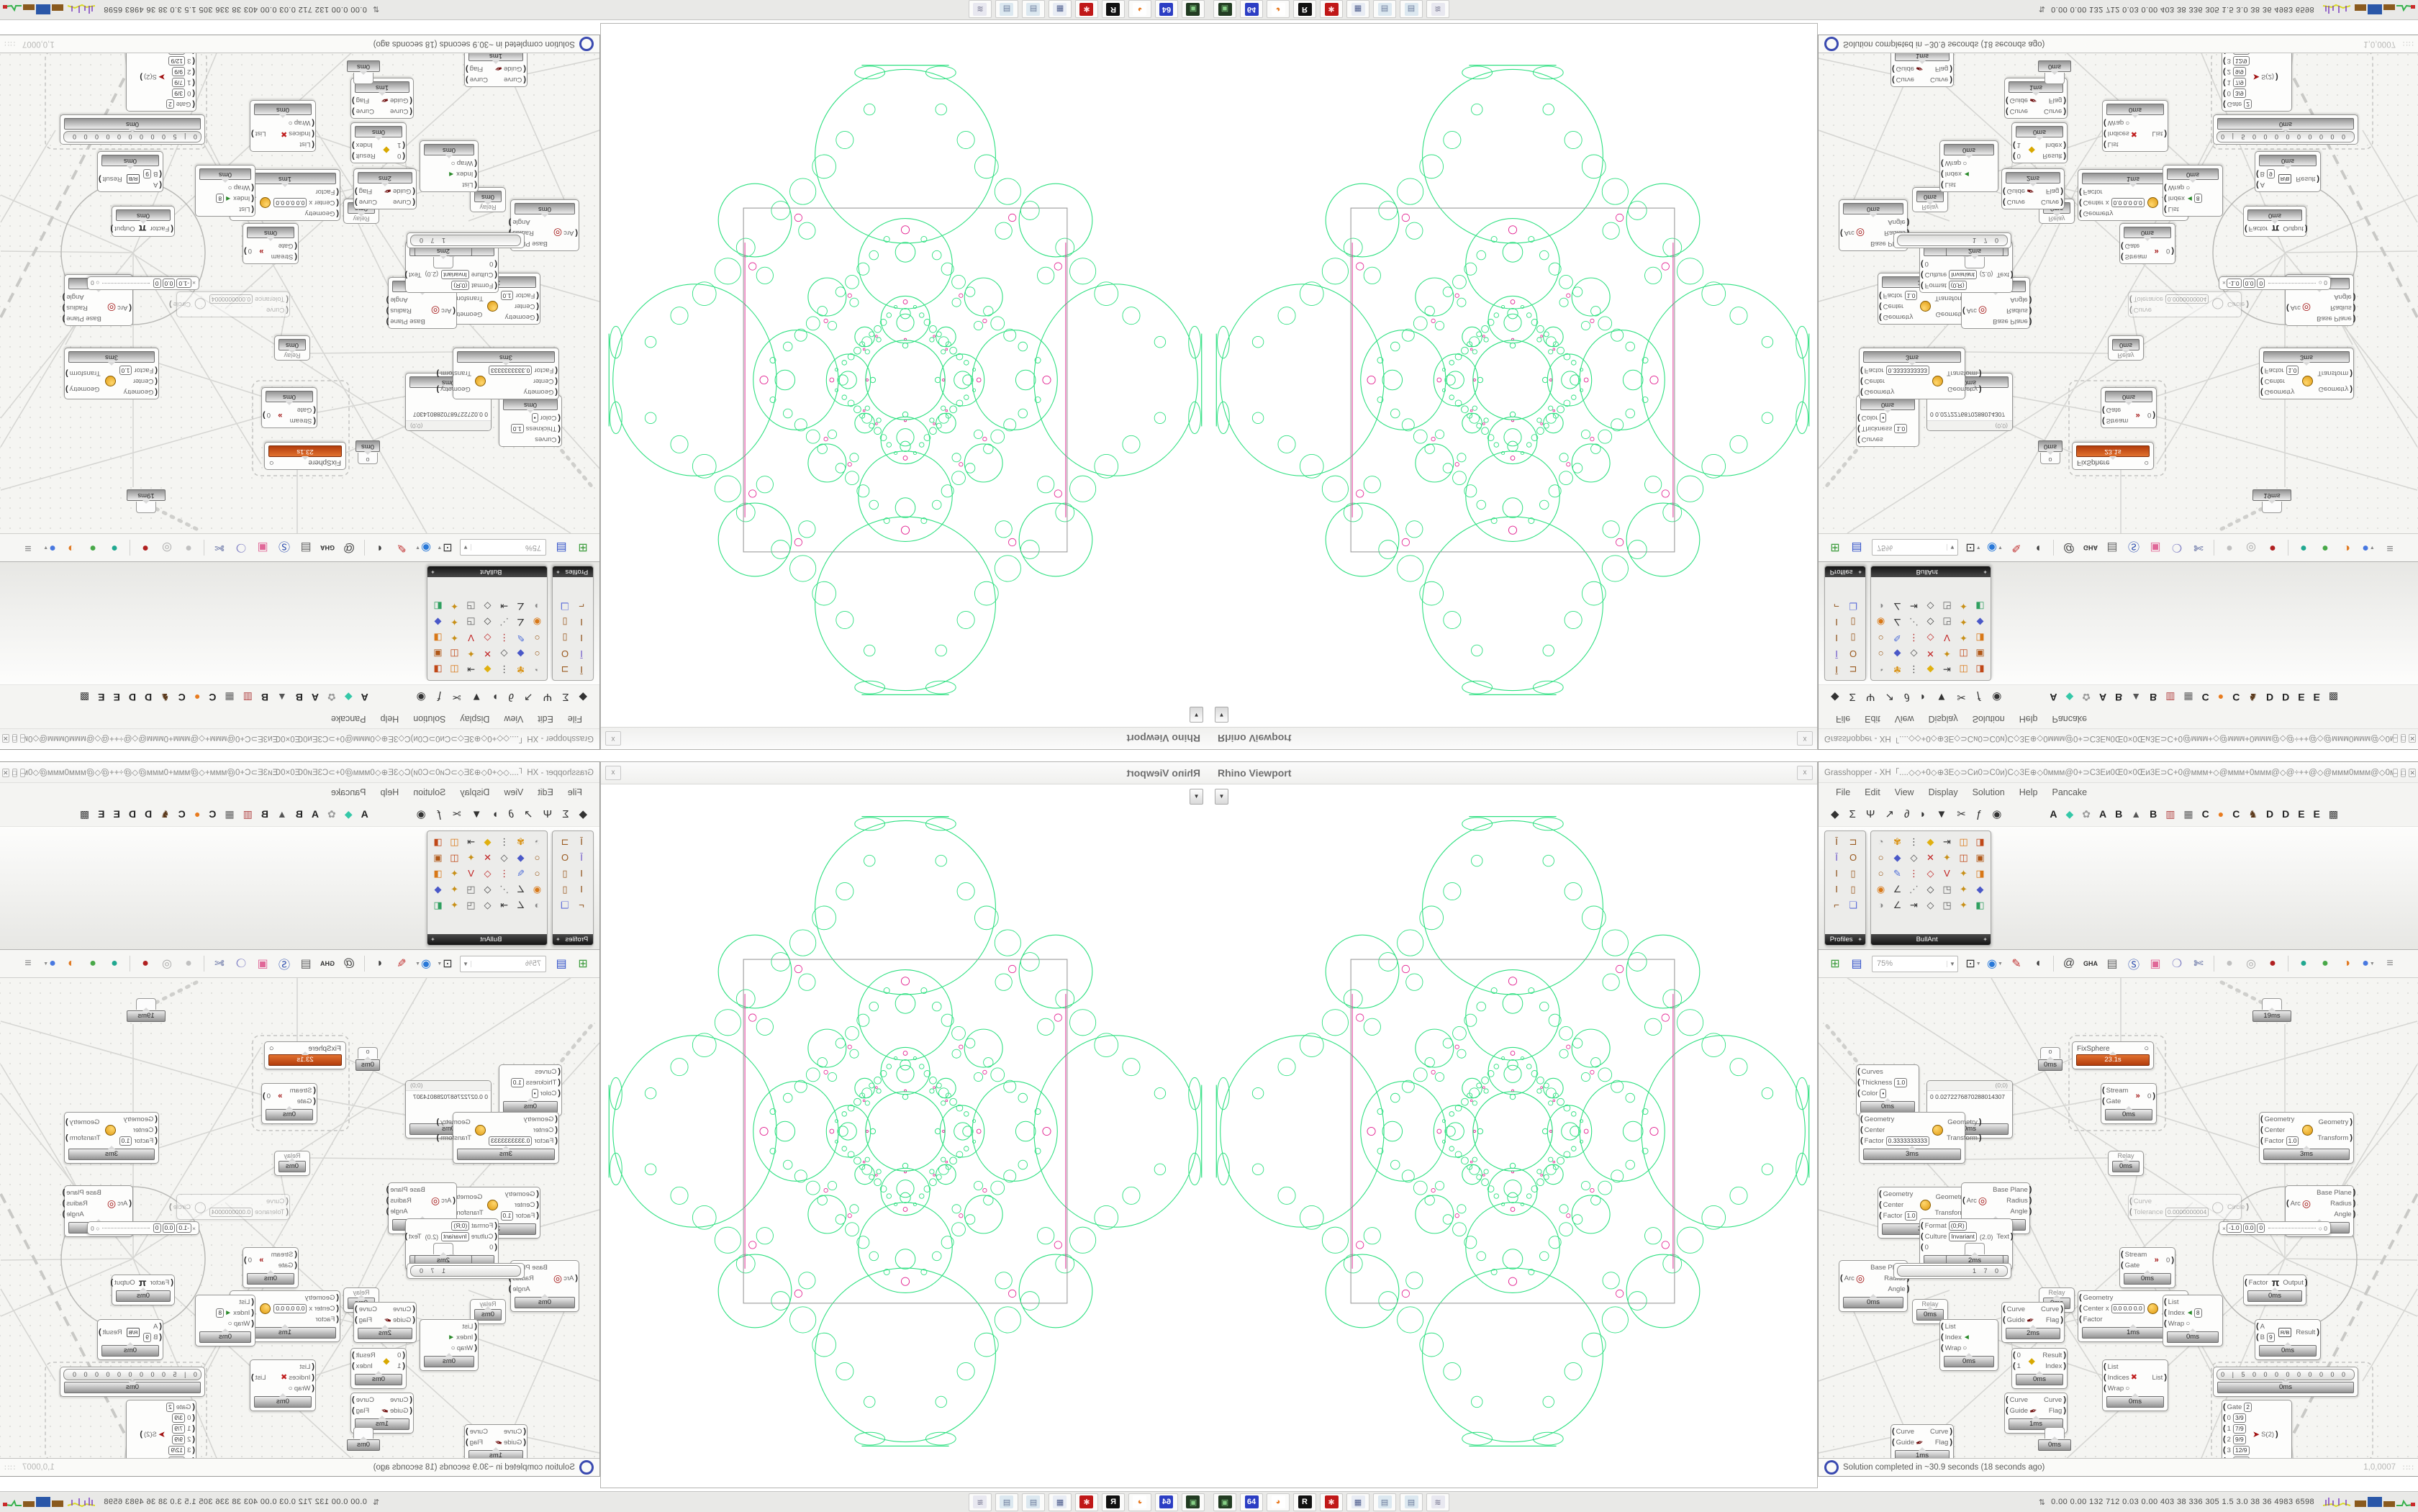 The image size is (2418, 1512). I want to click on palette-component-icon: ⋰, so click(504, 623).